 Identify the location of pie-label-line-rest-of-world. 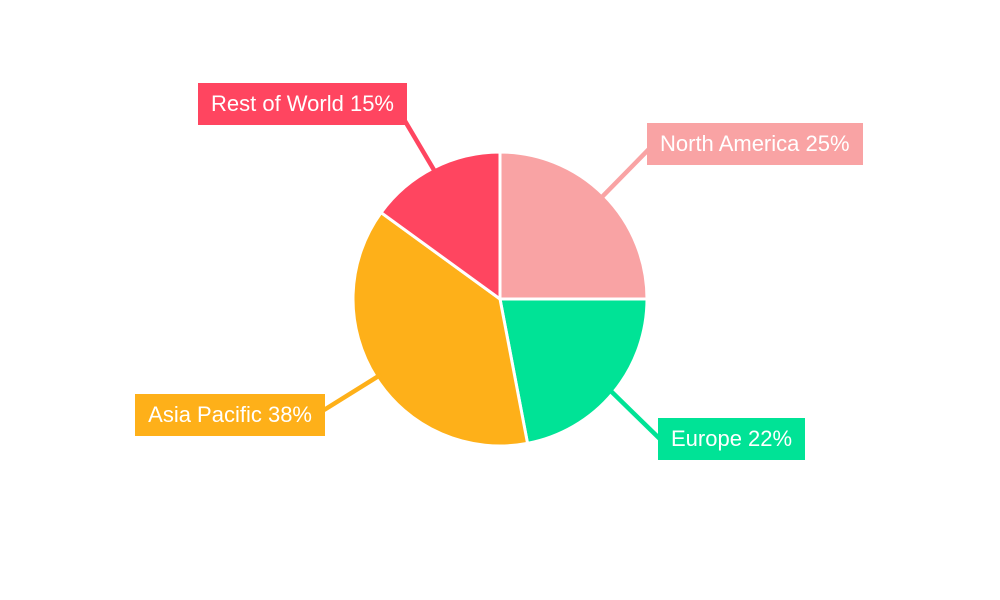
(420, 147).